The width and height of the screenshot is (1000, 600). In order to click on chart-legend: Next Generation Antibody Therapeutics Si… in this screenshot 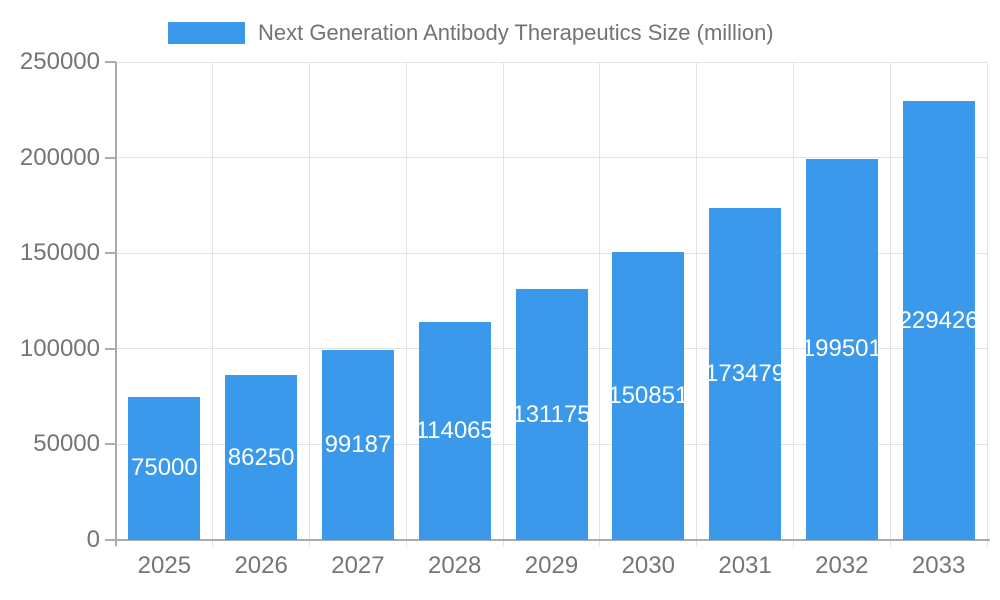, I will do `click(471, 33)`.